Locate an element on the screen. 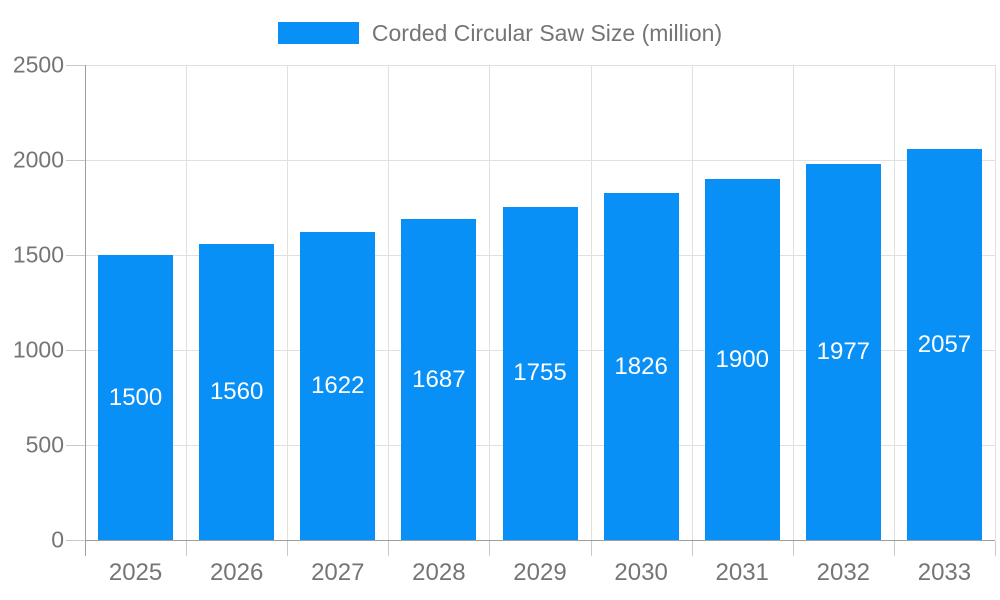 Image resolution: width=1000 pixels, height=600 pixels. bar-2032: 1977 is located at coordinates (843, 352).